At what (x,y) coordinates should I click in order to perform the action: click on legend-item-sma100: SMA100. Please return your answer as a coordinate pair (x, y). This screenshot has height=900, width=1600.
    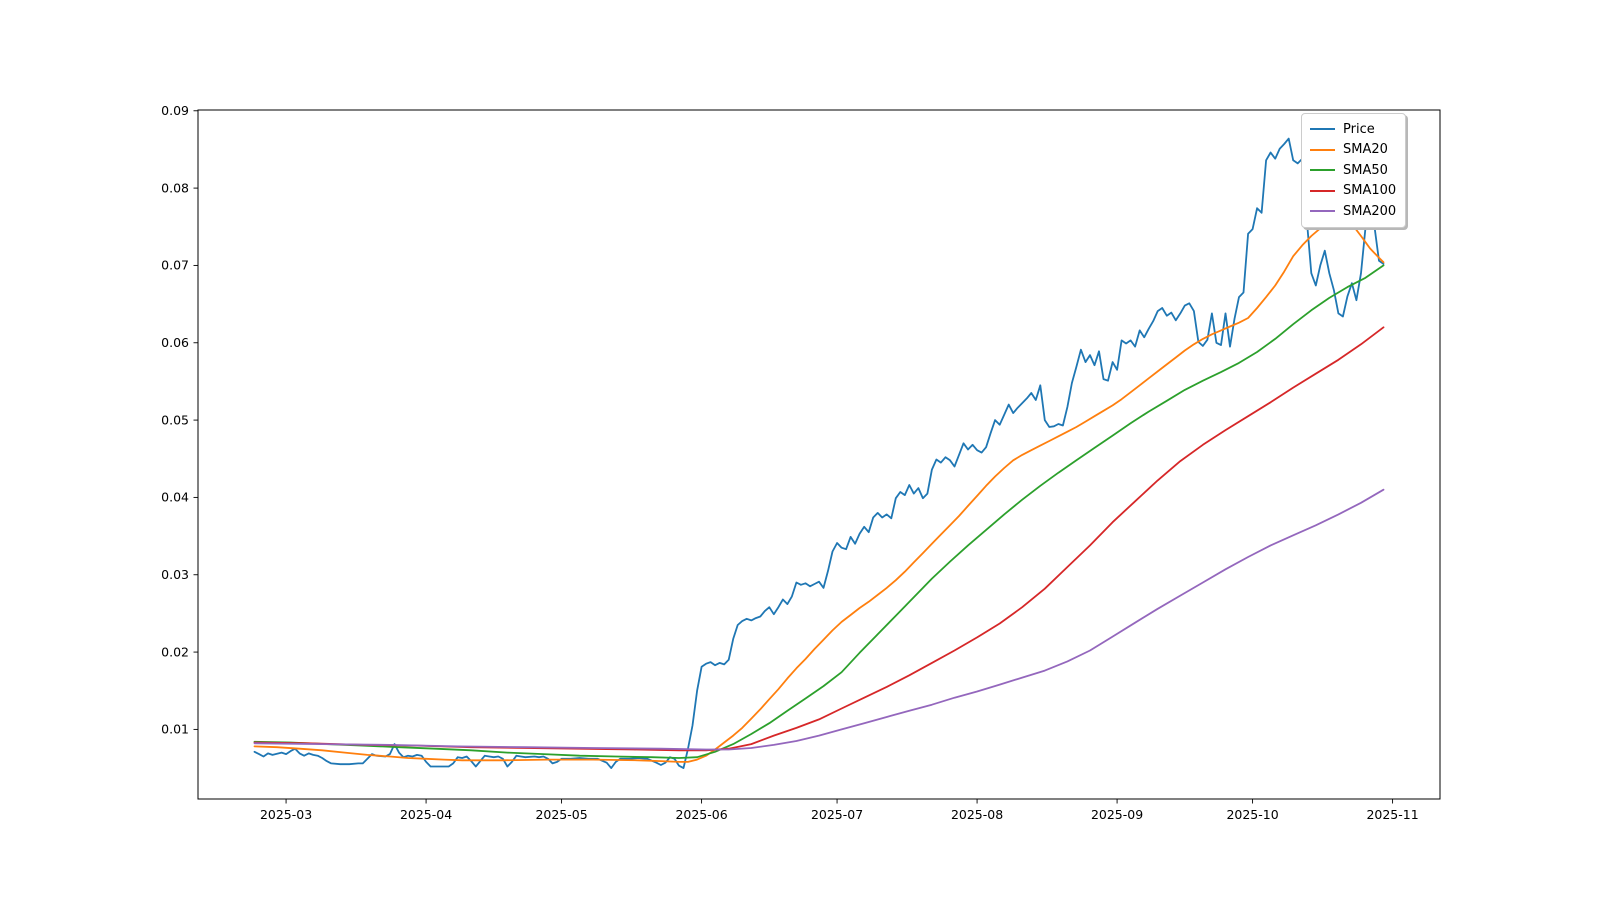
    Looking at the image, I should click on (1353, 191).